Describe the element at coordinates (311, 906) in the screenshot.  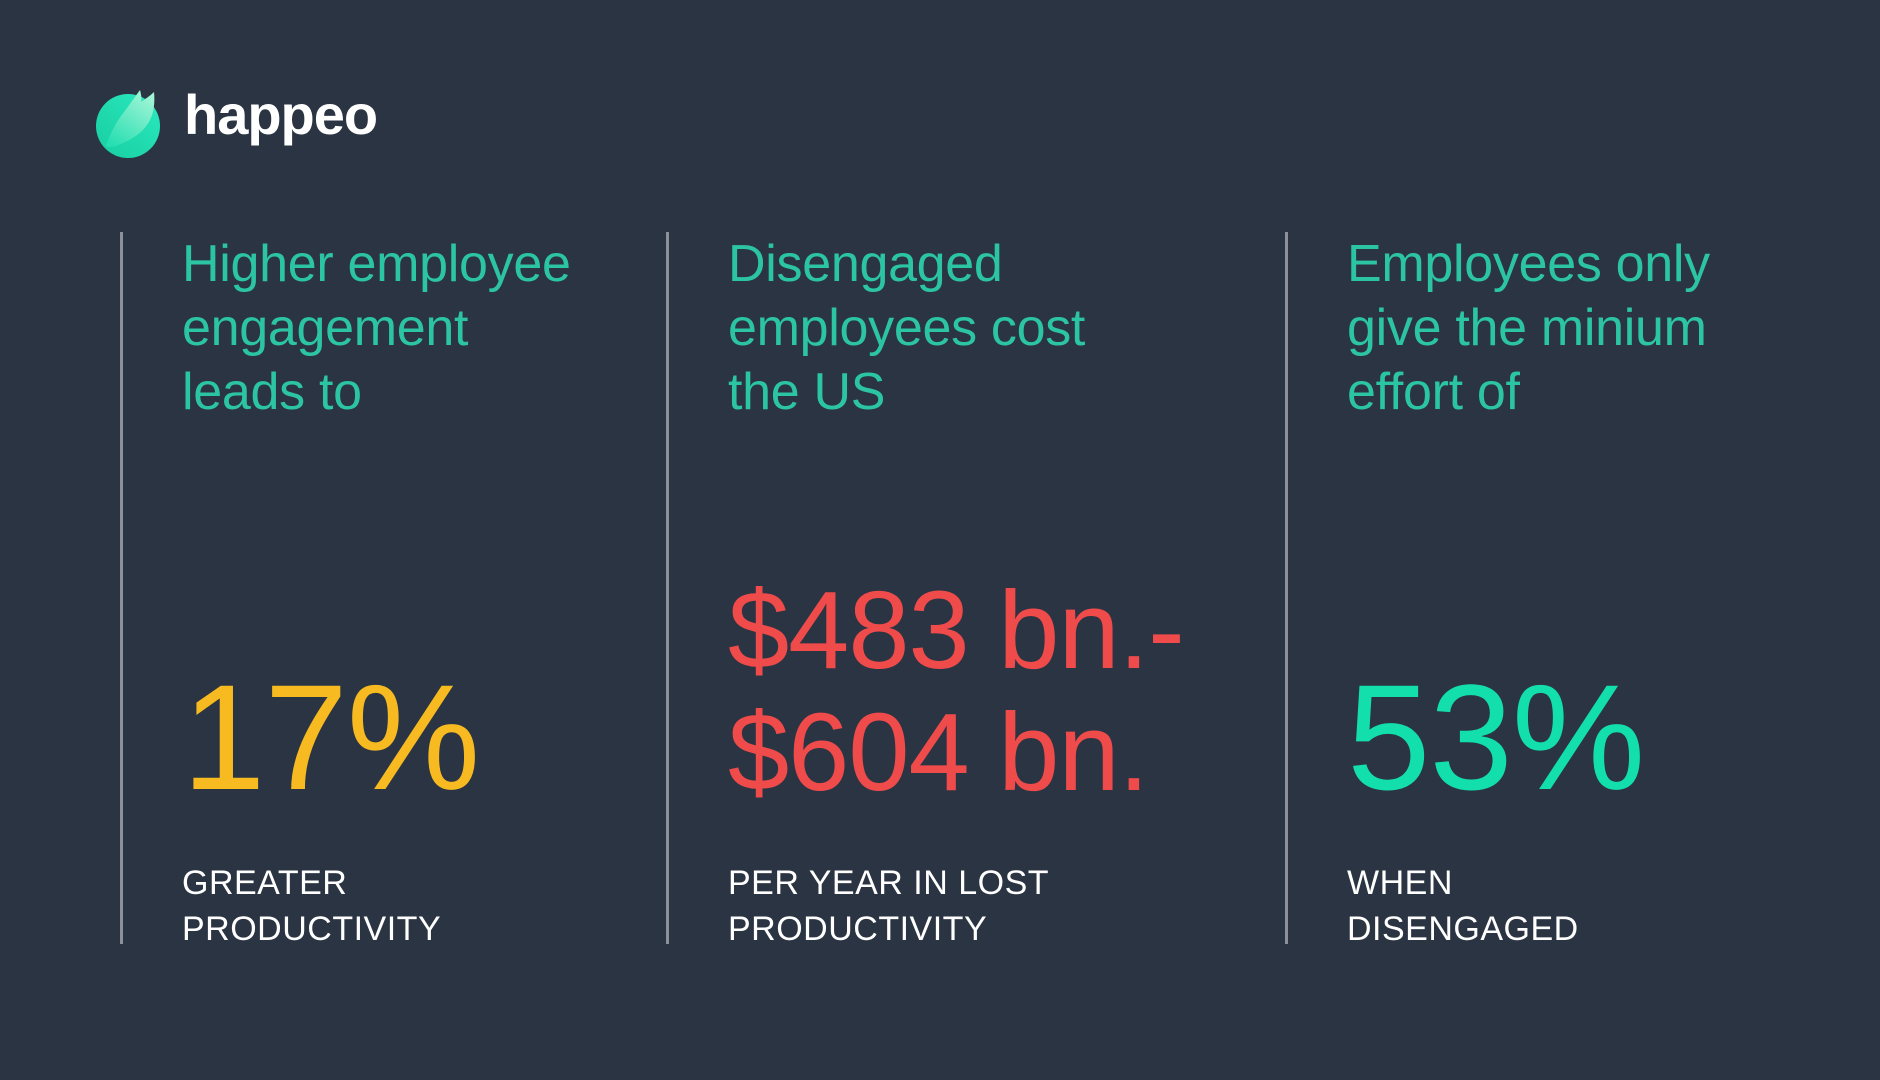
I see `stat-label: GREATER PRODUCTIVITY` at that location.